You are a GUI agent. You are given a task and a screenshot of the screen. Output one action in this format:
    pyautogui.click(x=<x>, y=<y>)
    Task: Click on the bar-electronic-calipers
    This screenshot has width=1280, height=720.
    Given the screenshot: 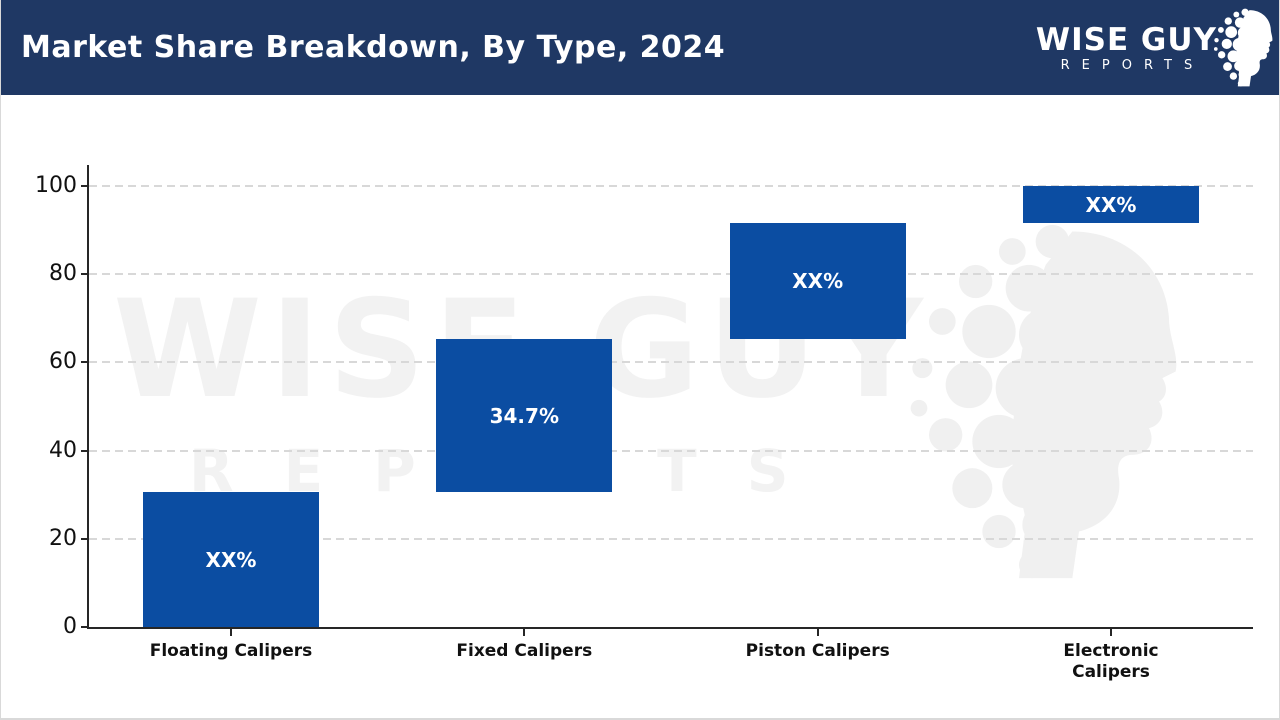 What is the action you would take?
    pyautogui.click(x=1111, y=205)
    